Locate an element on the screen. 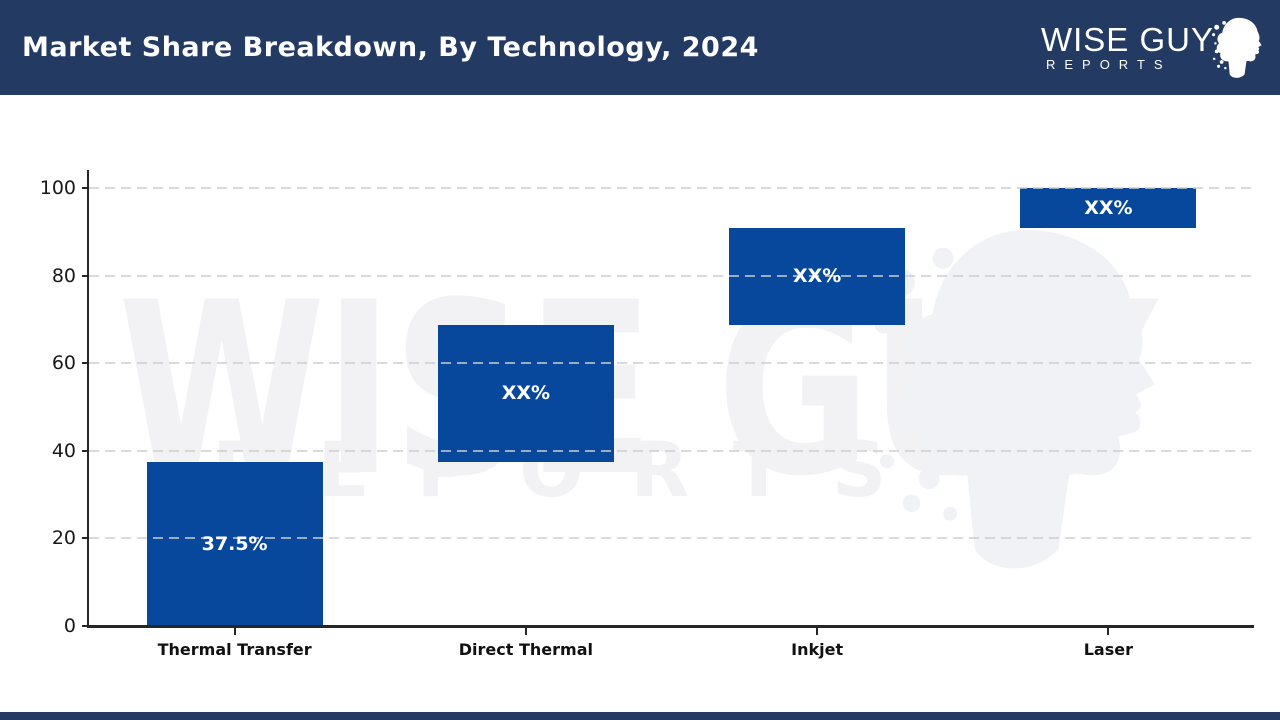 The width and height of the screenshot is (1280, 720). bar-value-label: 37.5% is located at coordinates (234, 543).